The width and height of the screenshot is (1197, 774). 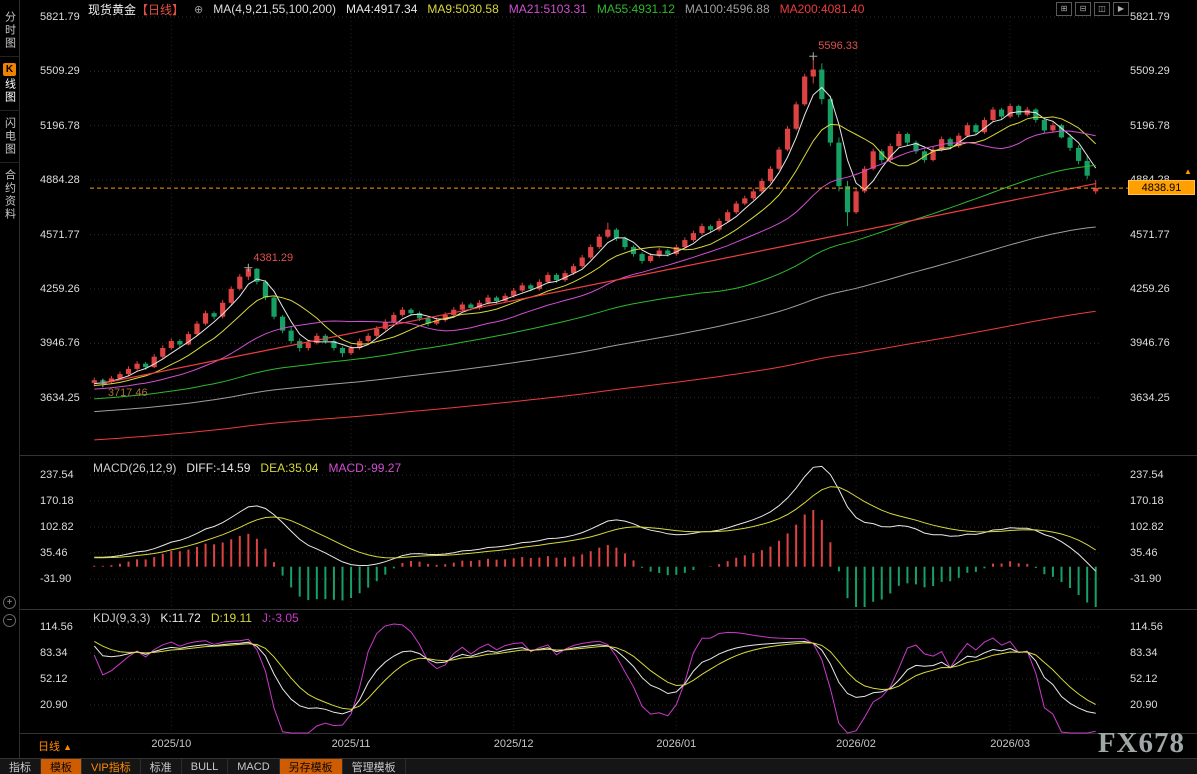 I want to click on sidebar-tab-label: 合约资料, so click(x=9, y=195).